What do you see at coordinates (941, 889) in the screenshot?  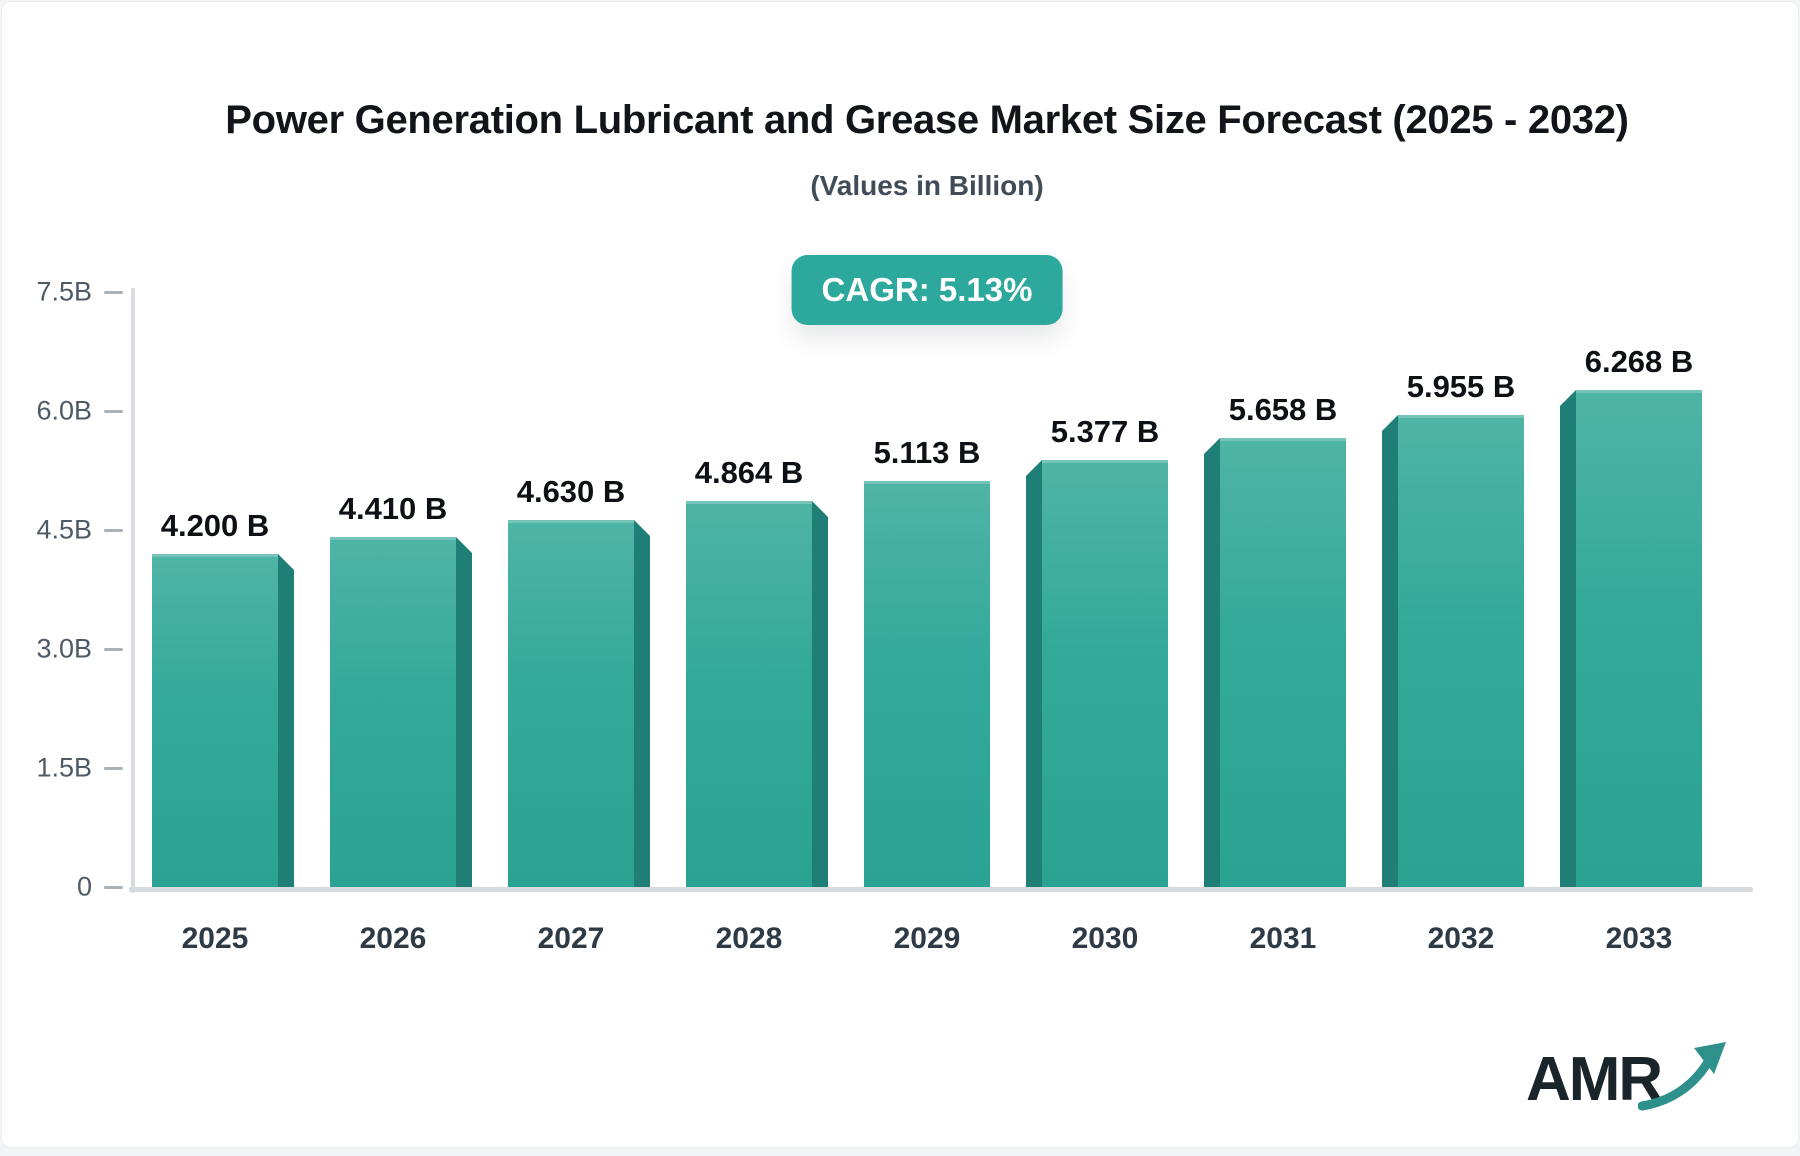 I see `x-axis-line` at bounding box center [941, 889].